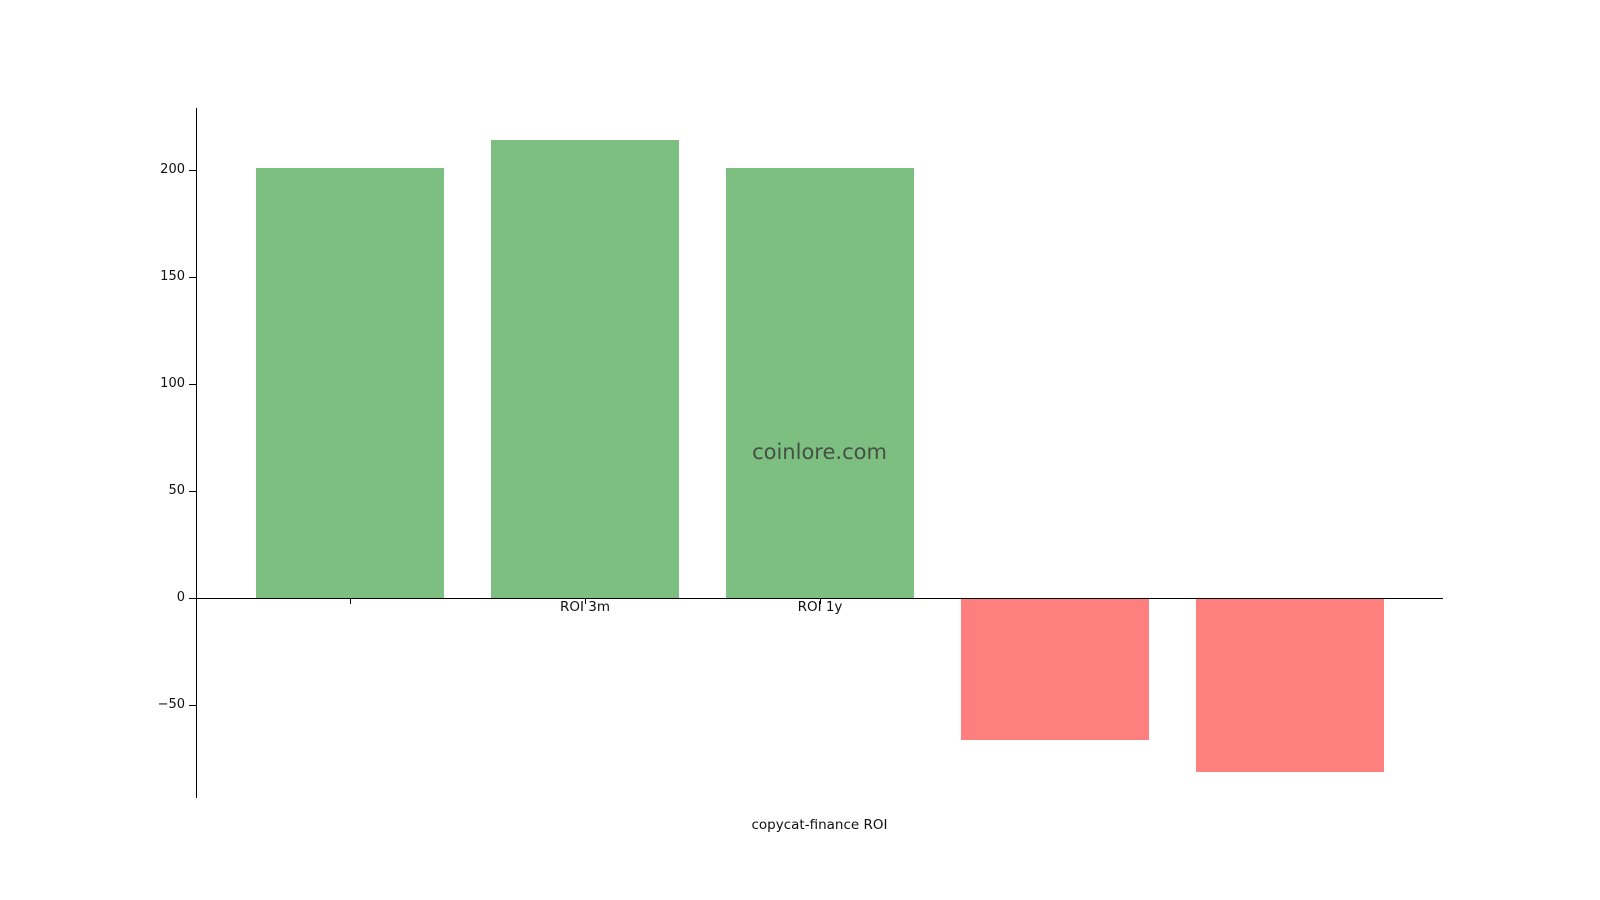 This screenshot has width=1600, height=900. I want to click on y-tick-label: 200, so click(172, 169).